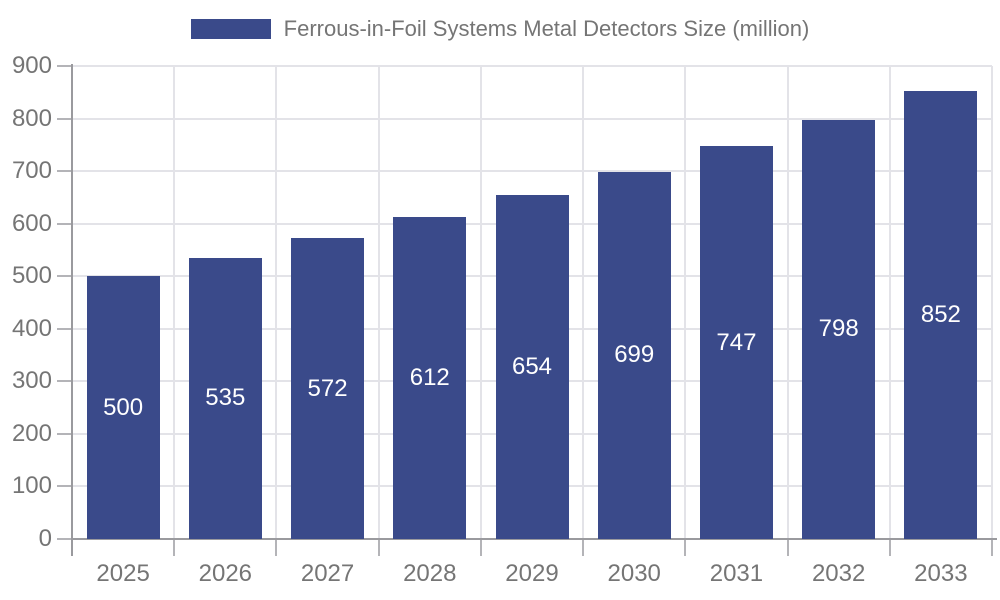 The image size is (1000, 600). I want to click on y-tick-label: 900, so click(31, 65).